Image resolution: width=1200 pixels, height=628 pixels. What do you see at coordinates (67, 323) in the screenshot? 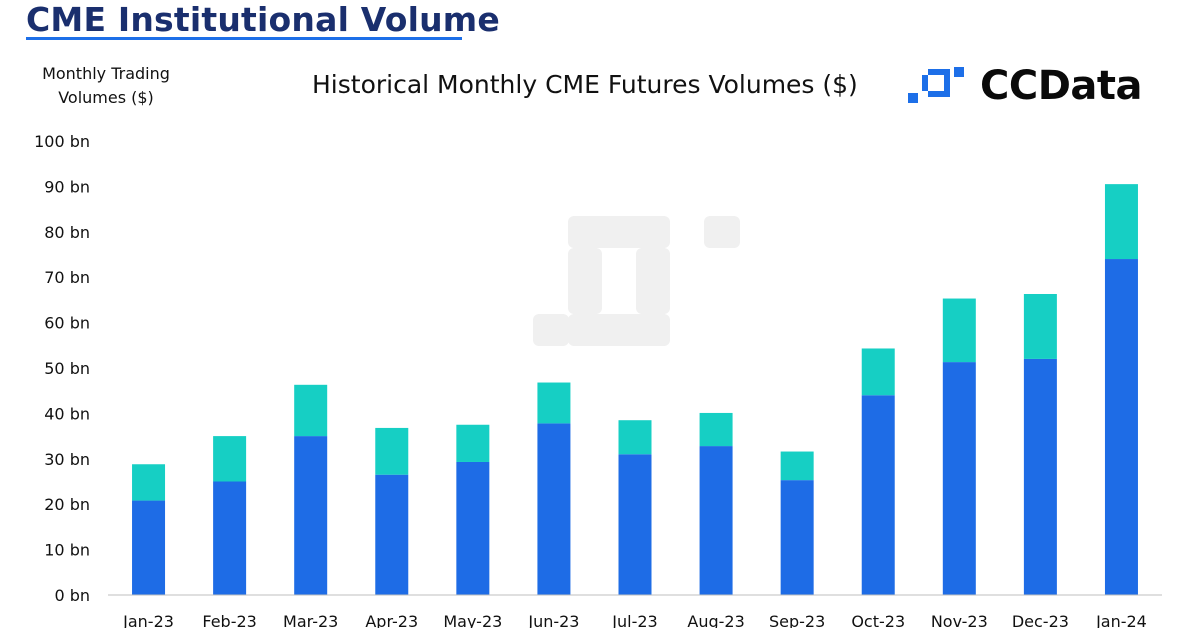
I see `y-tick-label: 60 bn` at bounding box center [67, 323].